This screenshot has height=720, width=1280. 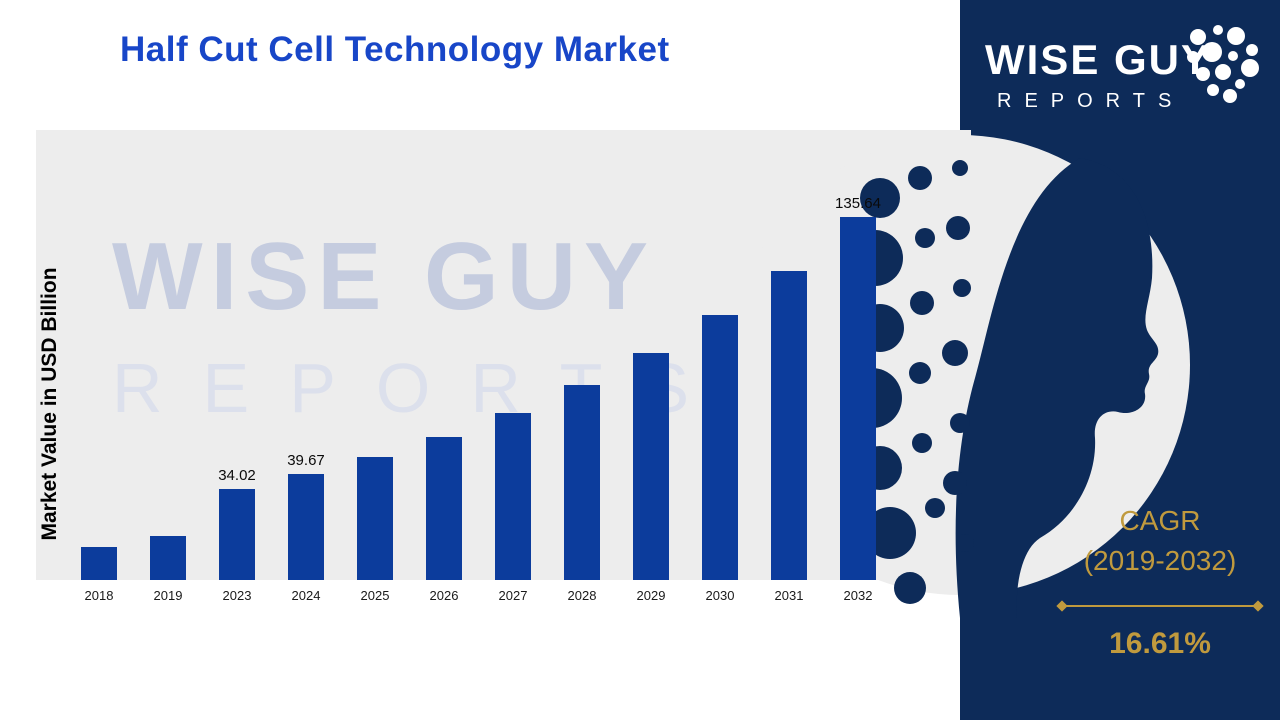 I want to click on cagr-period: (2019-2032), so click(x=1160, y=560).